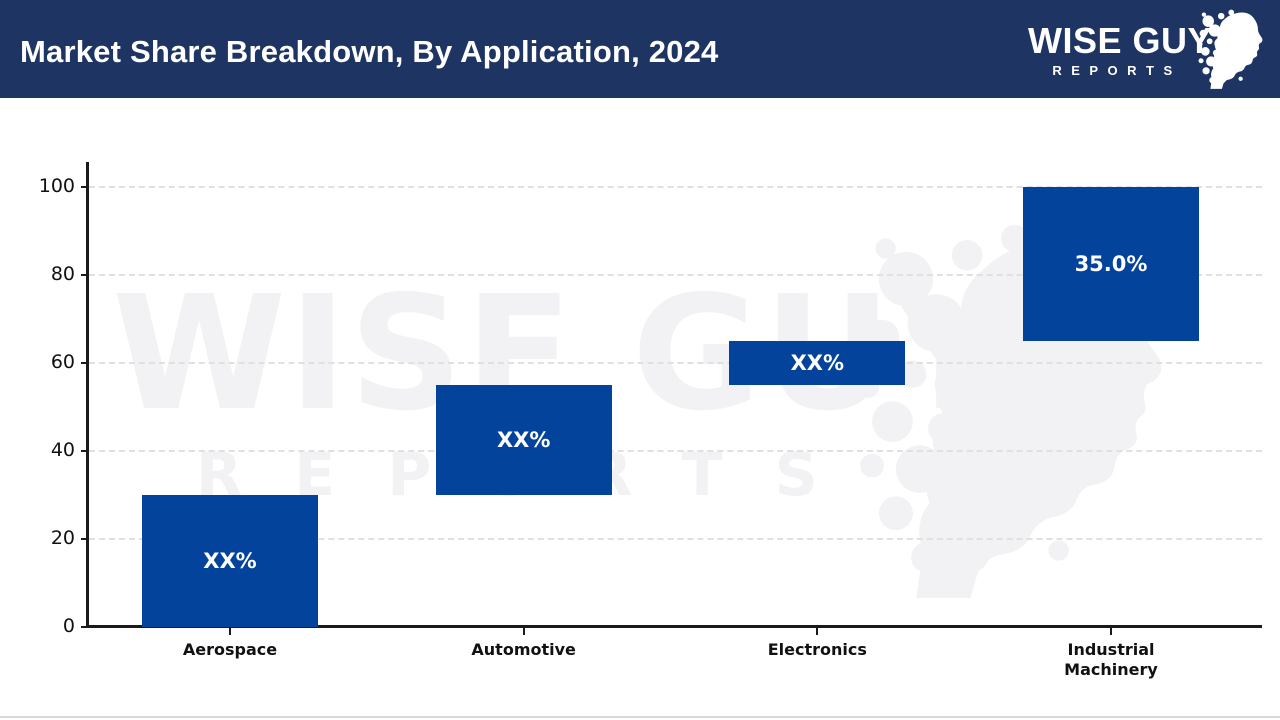 Image resolution: width=1280 pixels, height=720 pixels. What do you see at coordinates (87, 395) in the screenshot?
I see `y-axis-line` at bounding box center [87, 395].